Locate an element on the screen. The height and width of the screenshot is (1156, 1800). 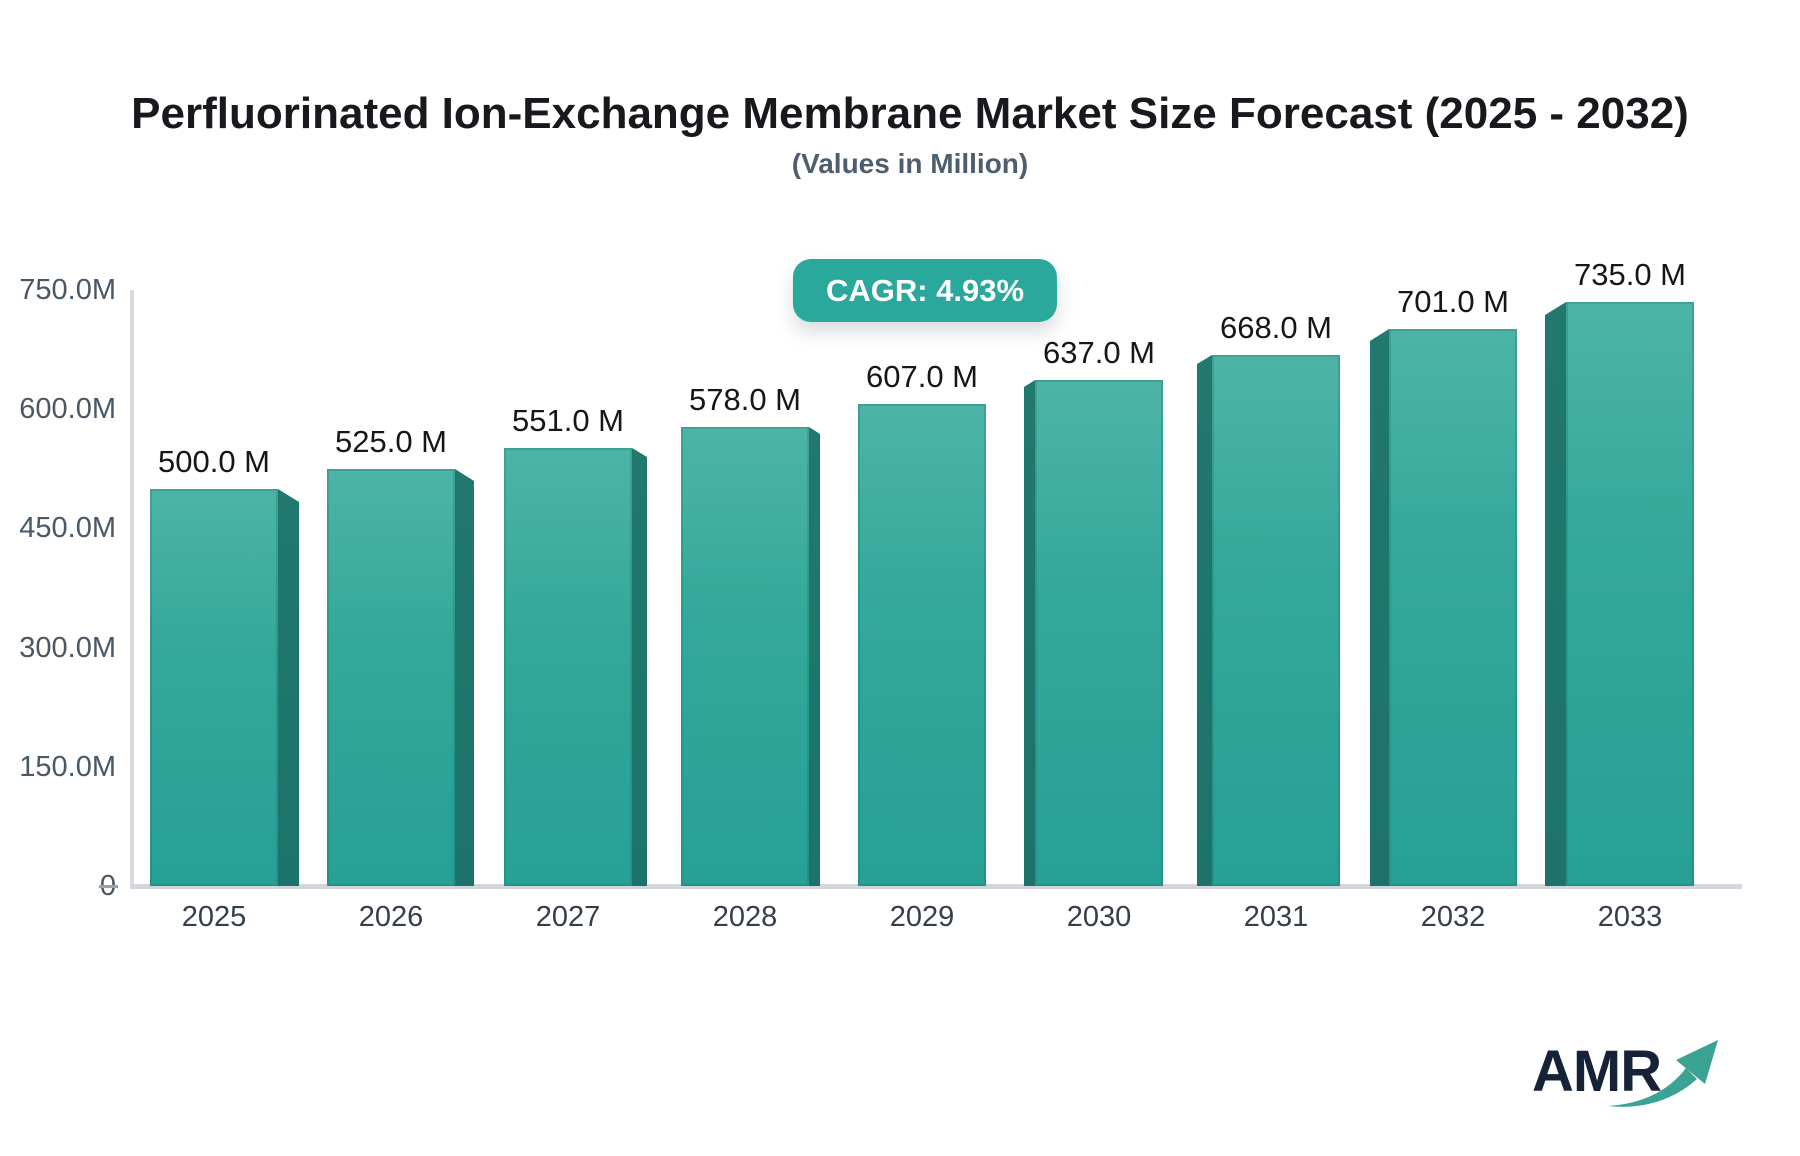
y-axis-tick-label: 600.0M is located at coordinates (67, 409).